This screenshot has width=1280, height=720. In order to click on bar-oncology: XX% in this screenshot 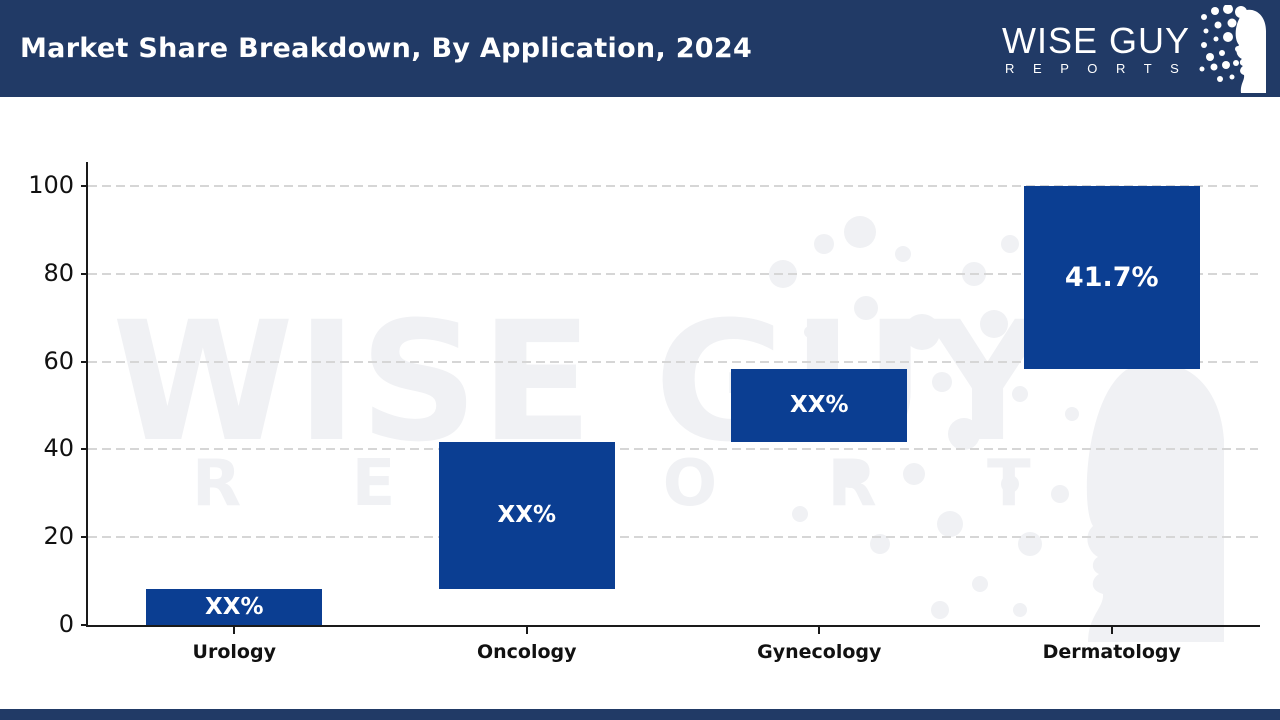, I will do `click(526, 515)`.